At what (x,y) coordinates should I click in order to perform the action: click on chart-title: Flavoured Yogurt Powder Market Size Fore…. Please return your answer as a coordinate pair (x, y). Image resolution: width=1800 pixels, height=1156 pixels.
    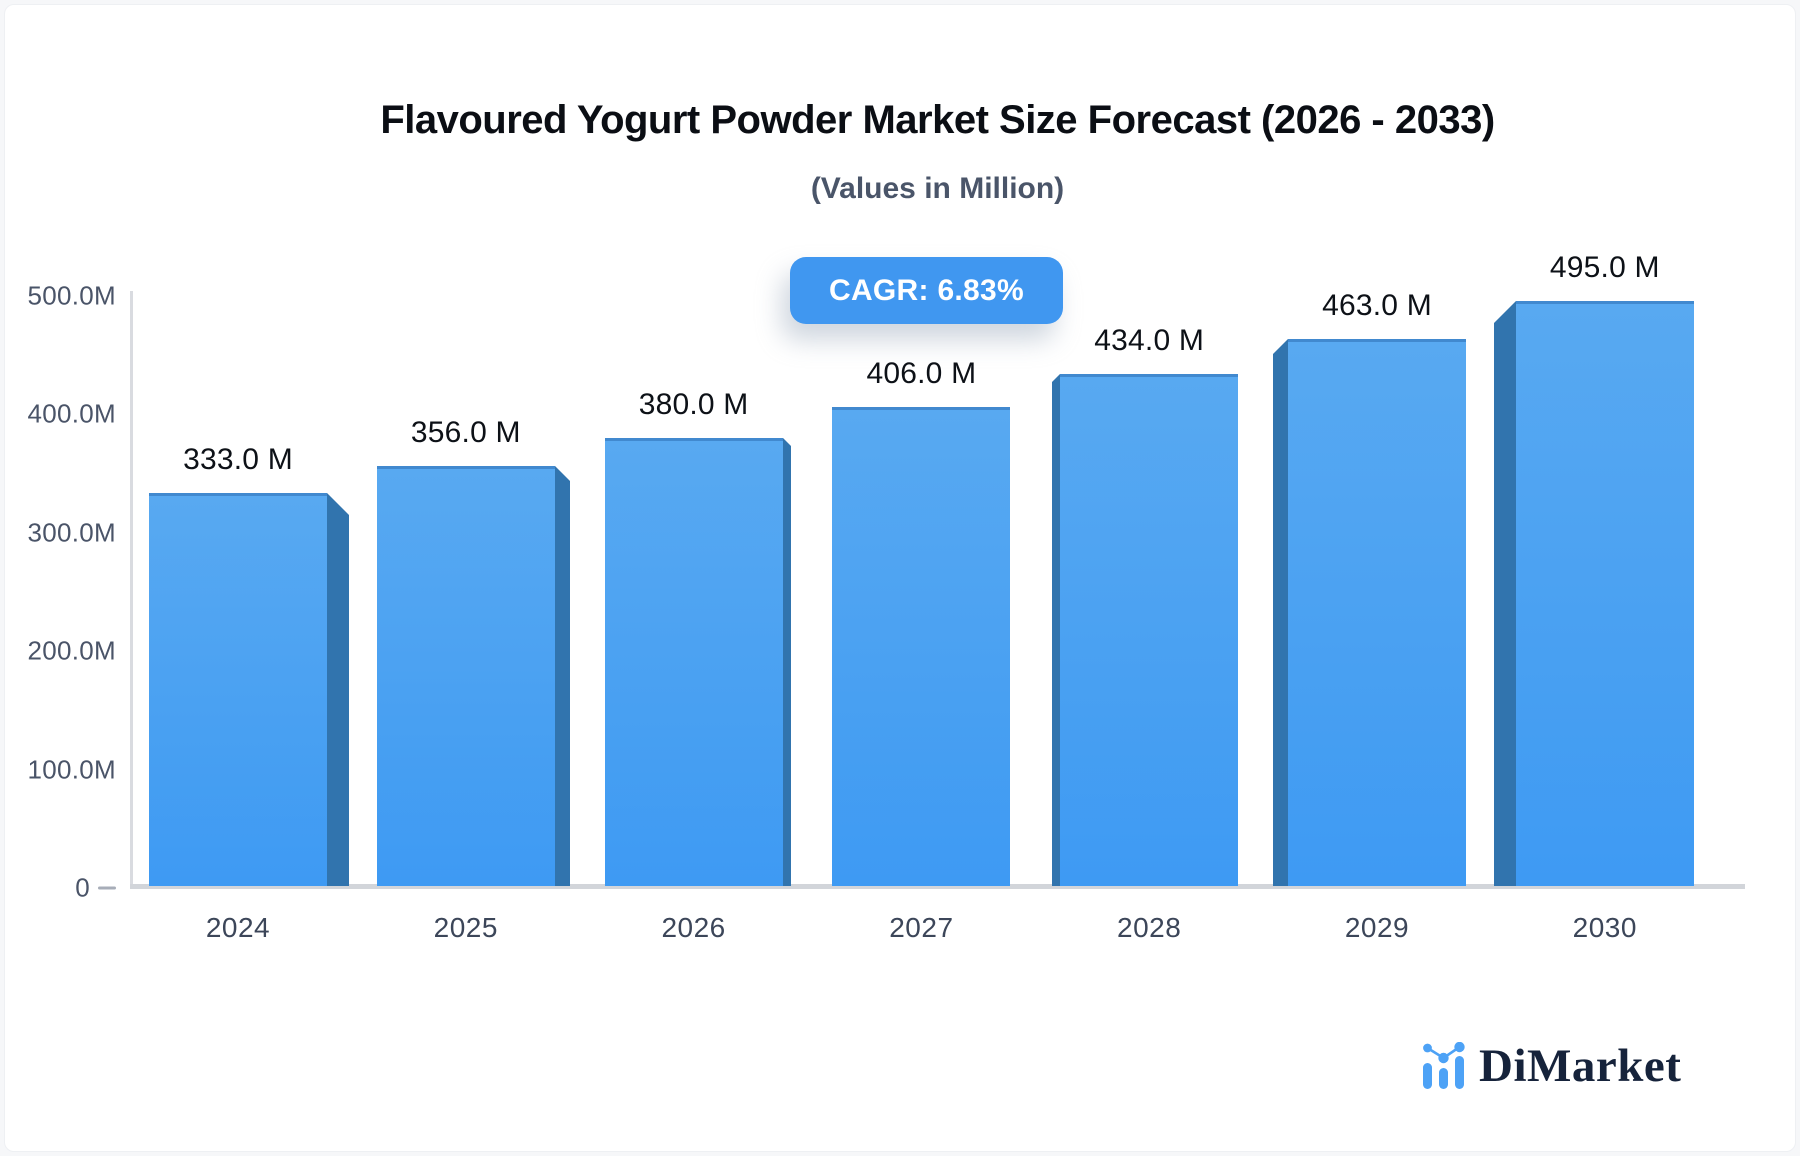
    Looking at the image, I should click on (937, 120).